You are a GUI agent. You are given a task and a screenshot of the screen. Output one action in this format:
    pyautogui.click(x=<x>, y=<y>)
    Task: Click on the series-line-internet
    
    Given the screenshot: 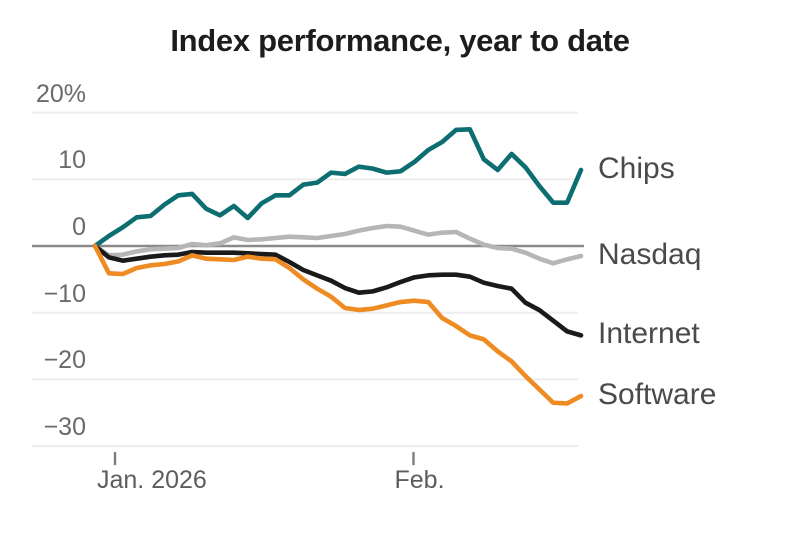 What is the action you would take?
    pyautogui.click(x=338, y=290)
    